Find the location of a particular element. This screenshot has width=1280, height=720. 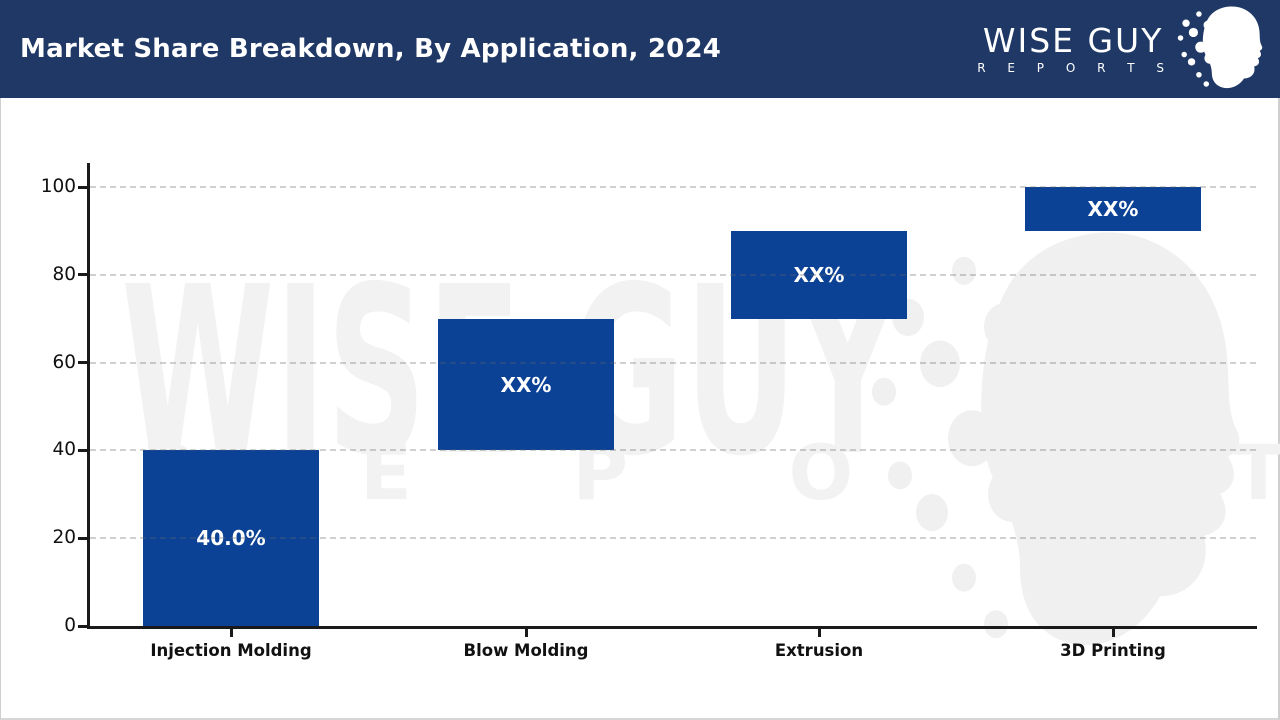

bar-value-label-extrusion: XX% is located at coordinates (819, 274).